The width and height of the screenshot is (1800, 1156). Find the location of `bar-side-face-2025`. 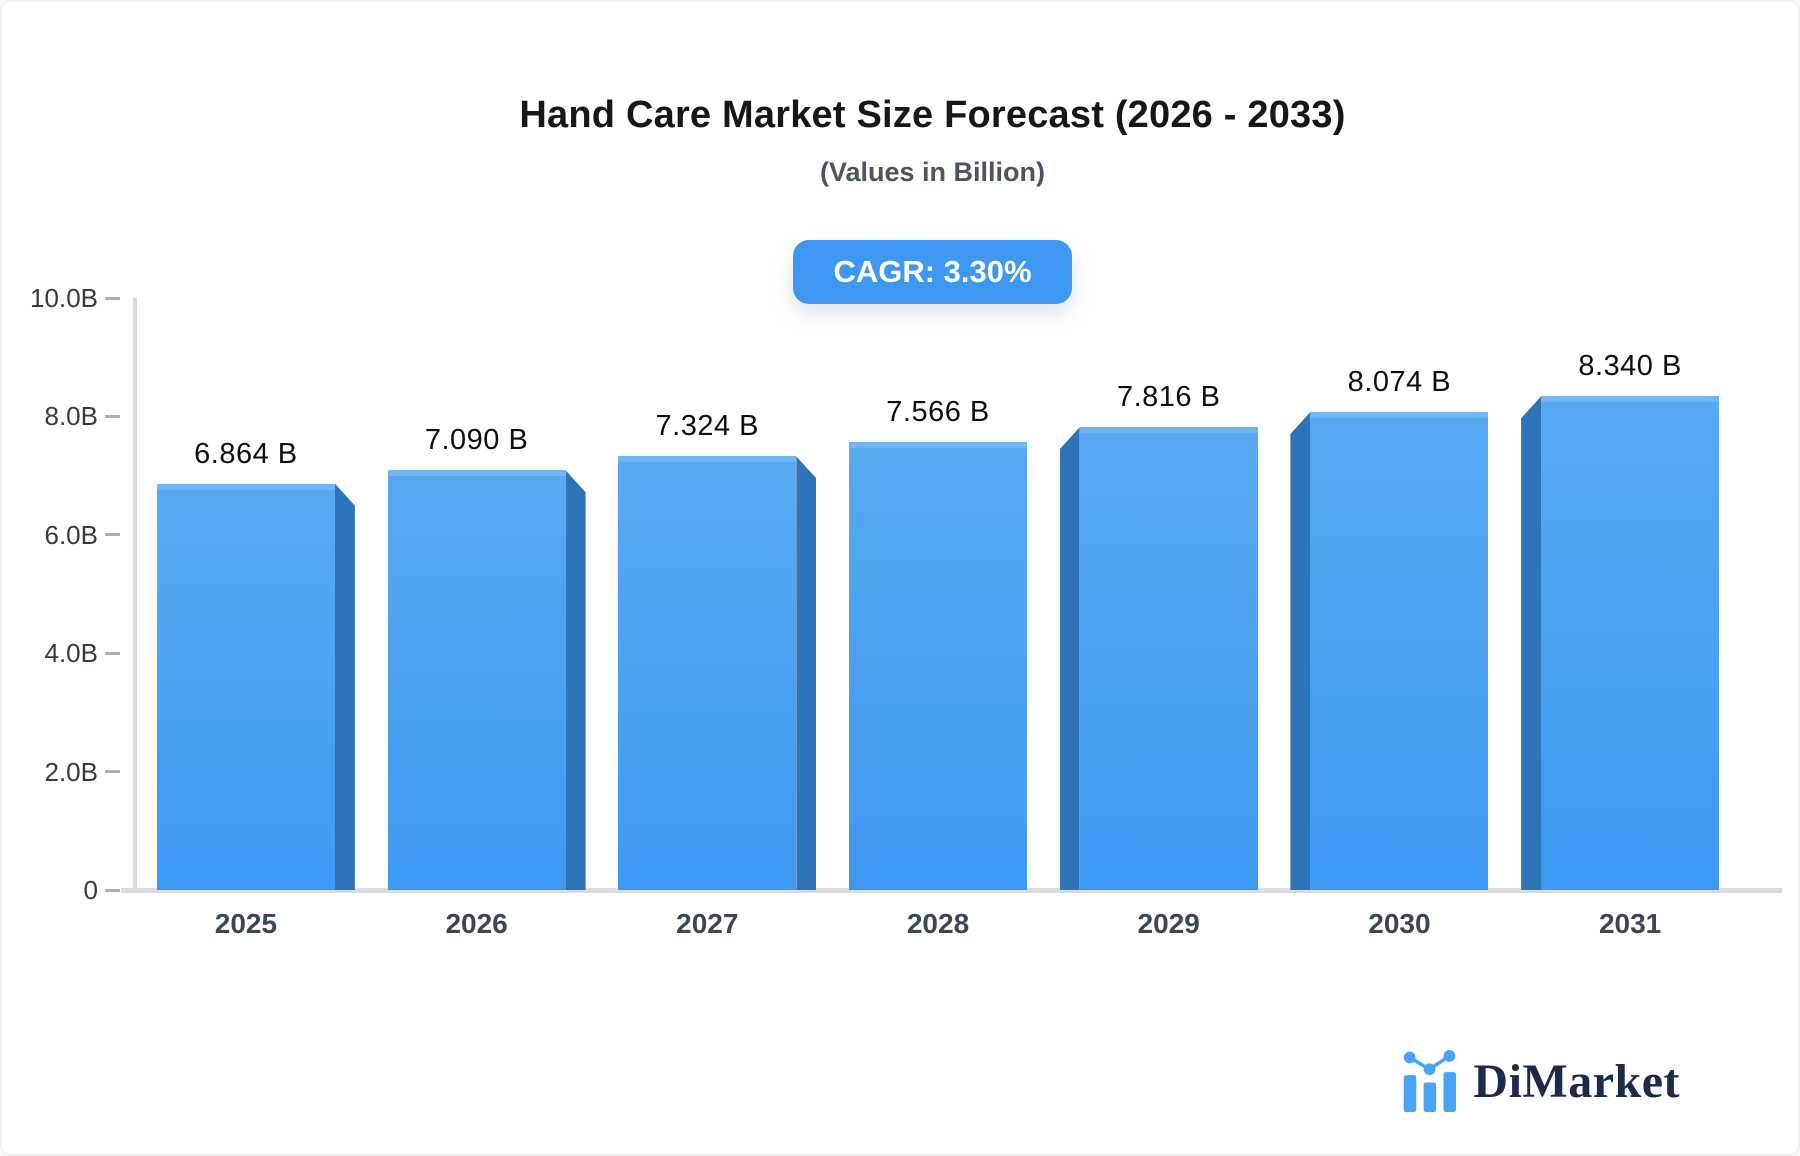

bar-side-face-2025 is located at coordinates (344, 686).